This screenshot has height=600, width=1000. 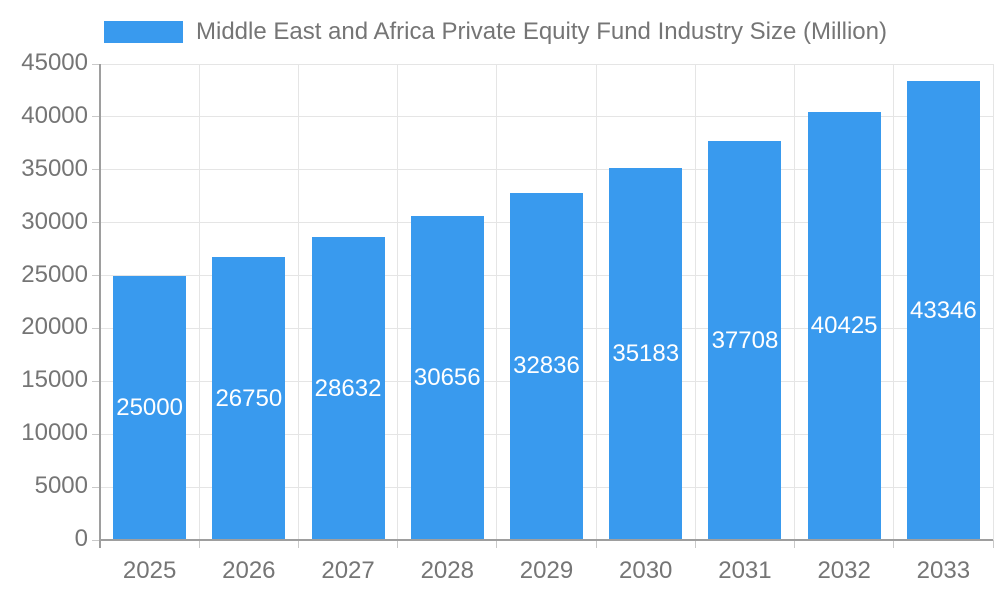 What do you see at coordinates (54, 62) in the screenshot?
I see `y-axis-tick-label: 45000` at bounding box center [54, 62].